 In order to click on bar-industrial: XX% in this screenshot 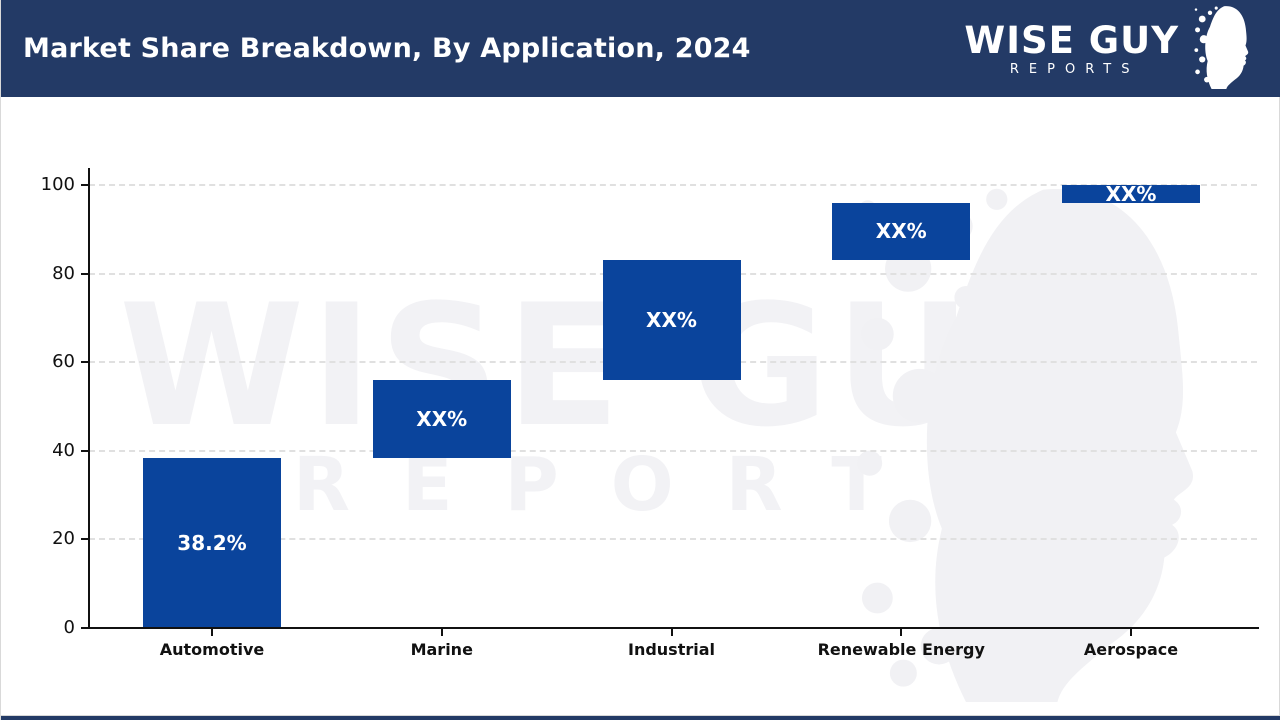, I will do `click(671, 320)`.